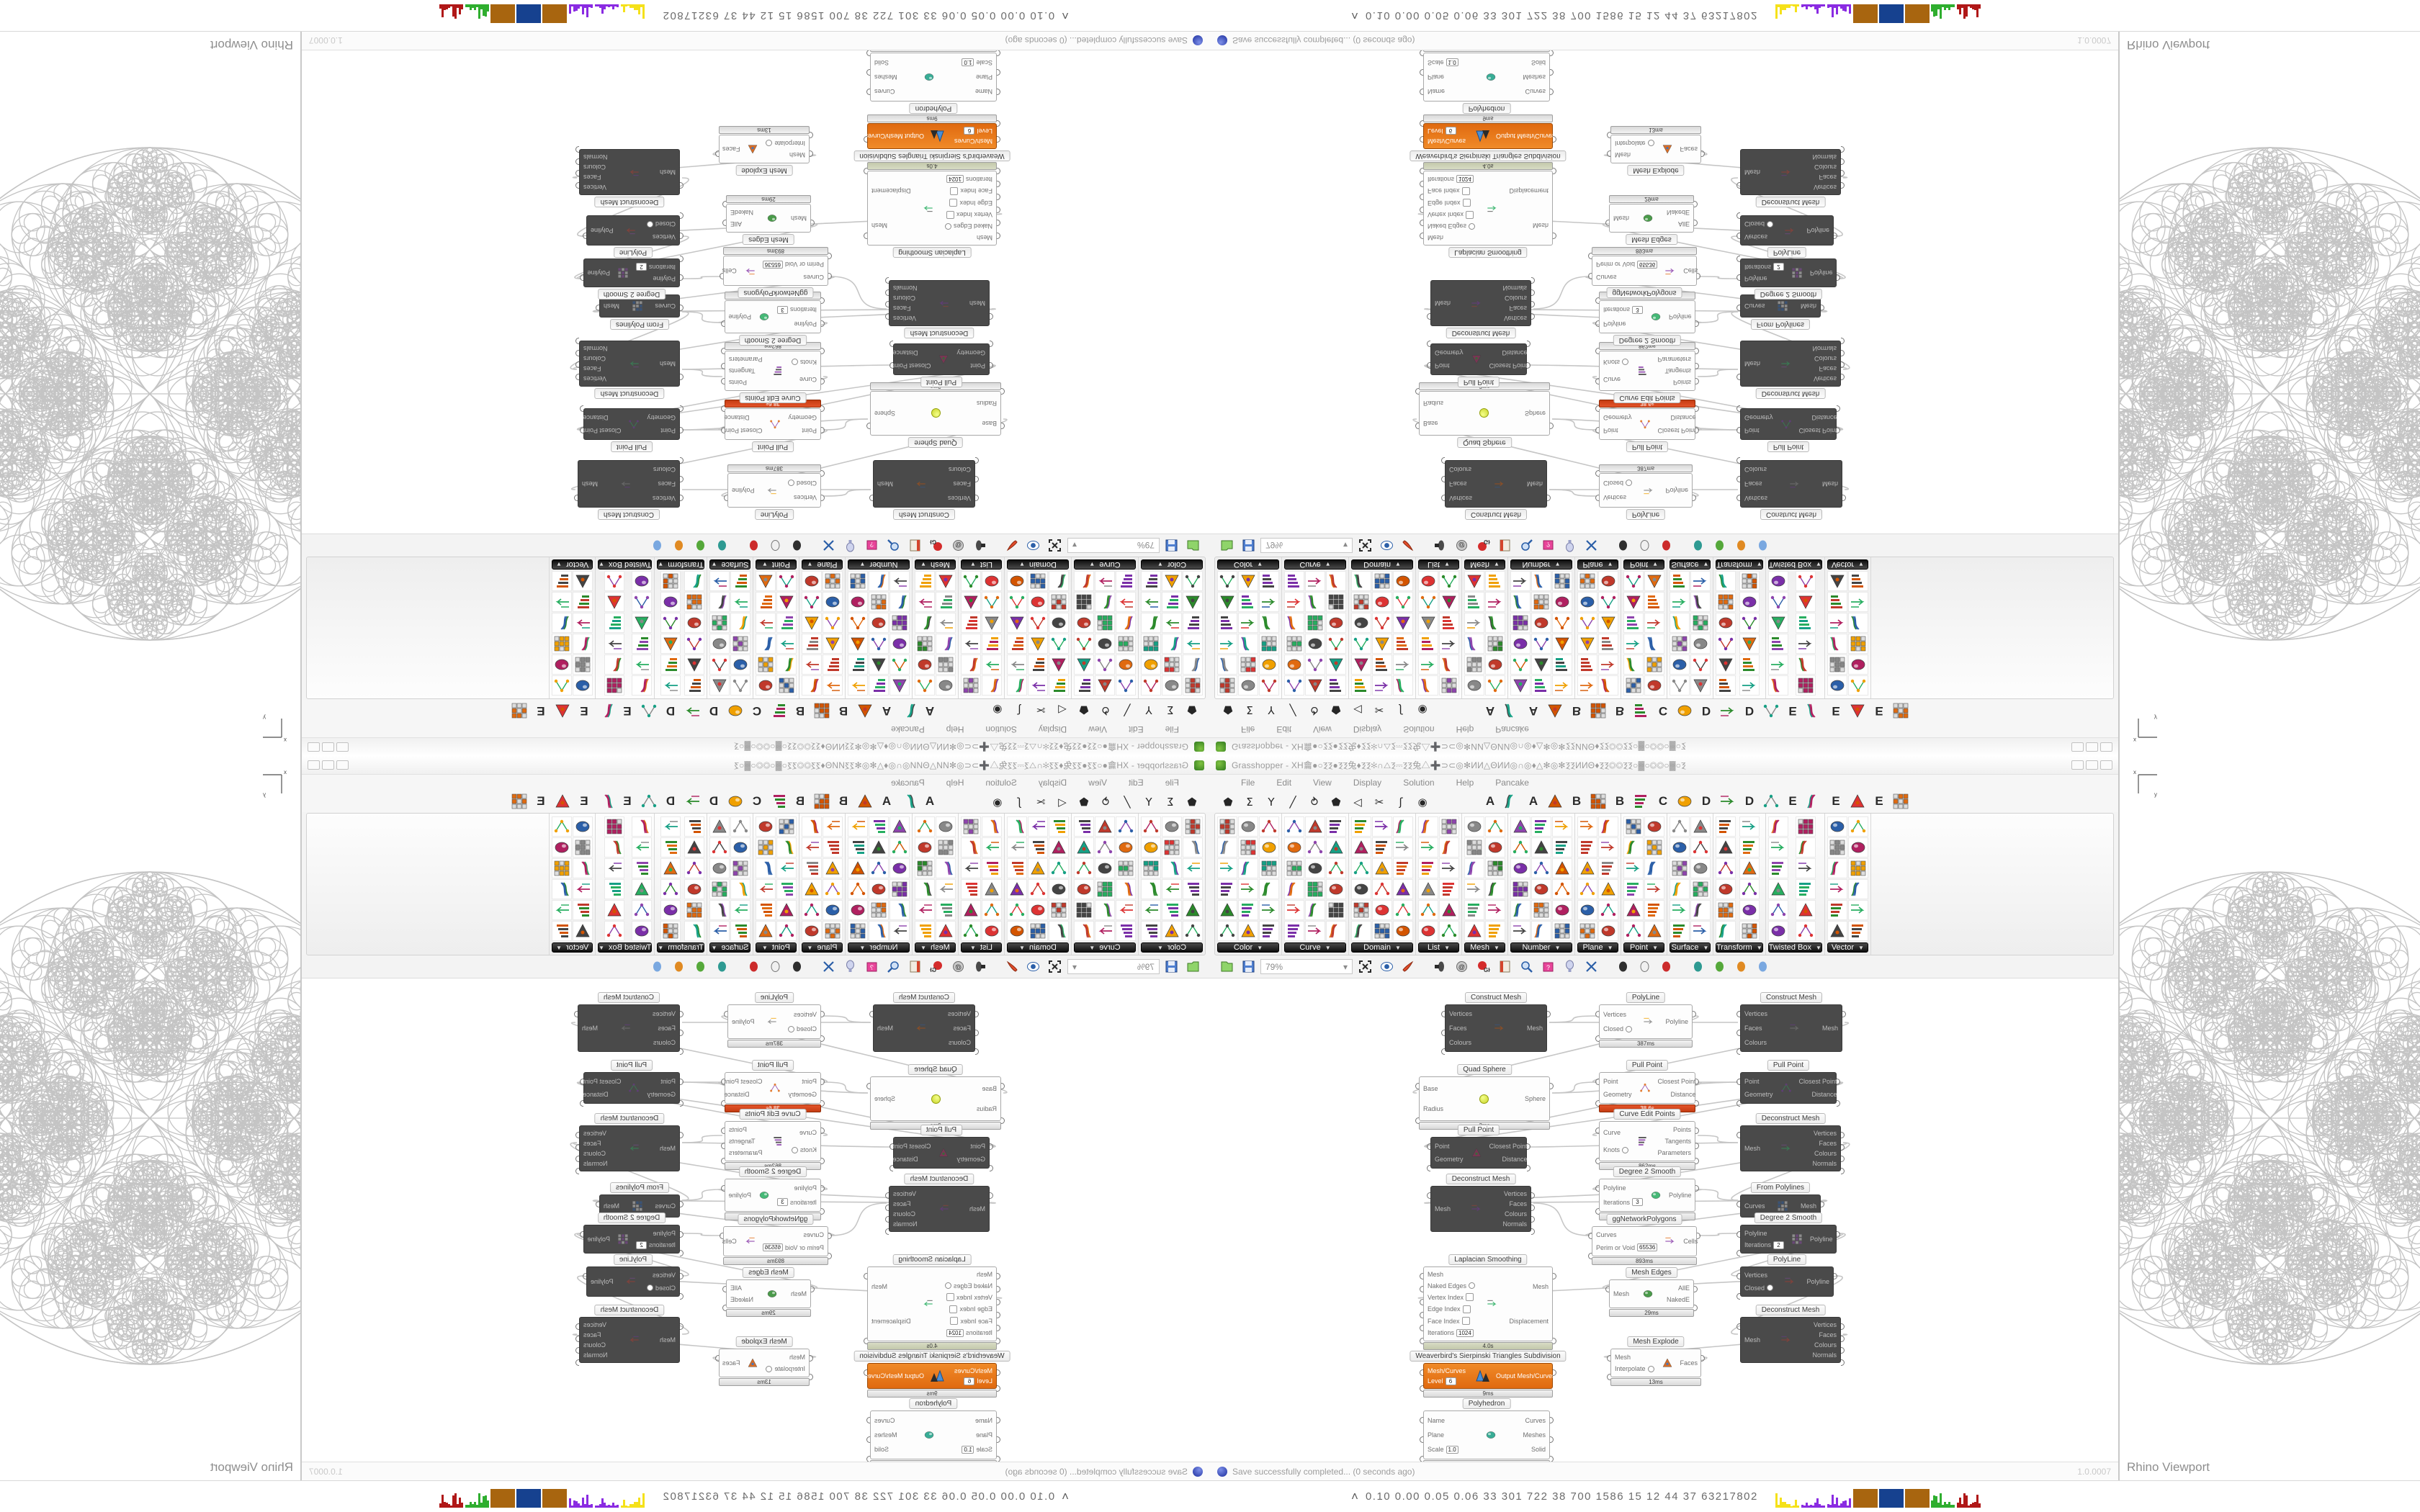 This screenshot has width=2420, height=1512. Describe the element at coordinates (936, 947) in the screenshot. I see `ribbon-tab-mesh: Mesh ▼` at that location.